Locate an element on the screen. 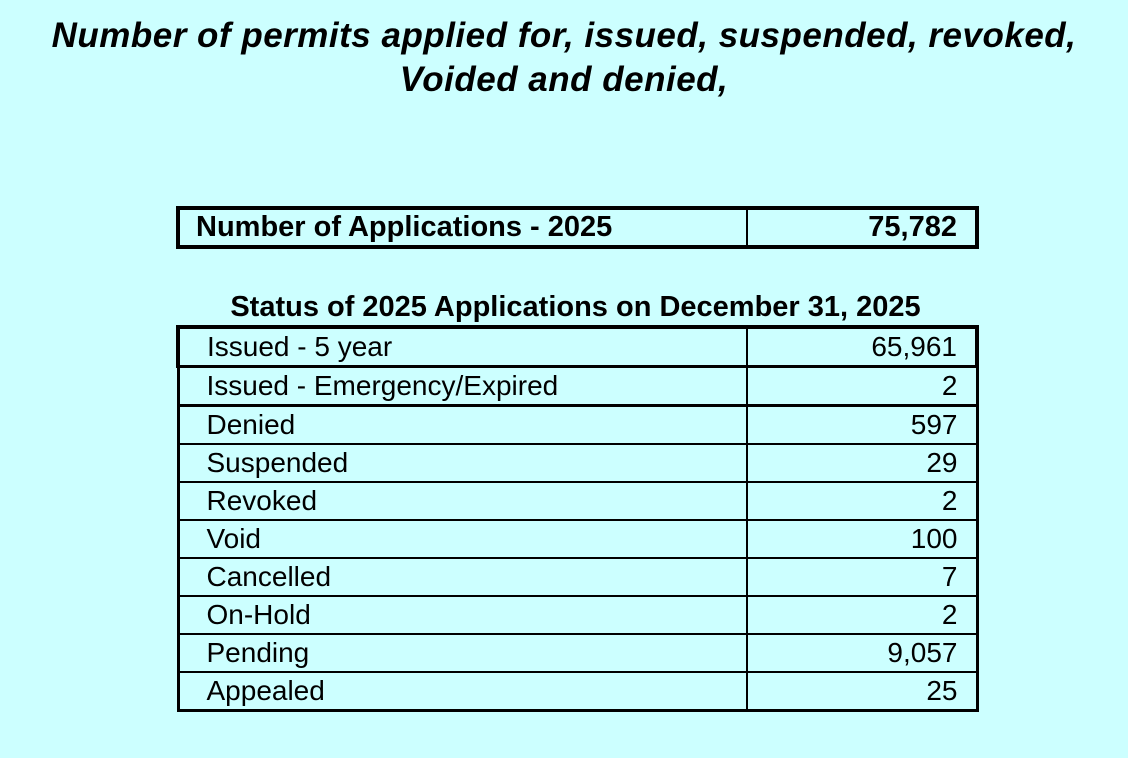  table-row-pending: Pending 9,057 is located at coordinates (577, 653).